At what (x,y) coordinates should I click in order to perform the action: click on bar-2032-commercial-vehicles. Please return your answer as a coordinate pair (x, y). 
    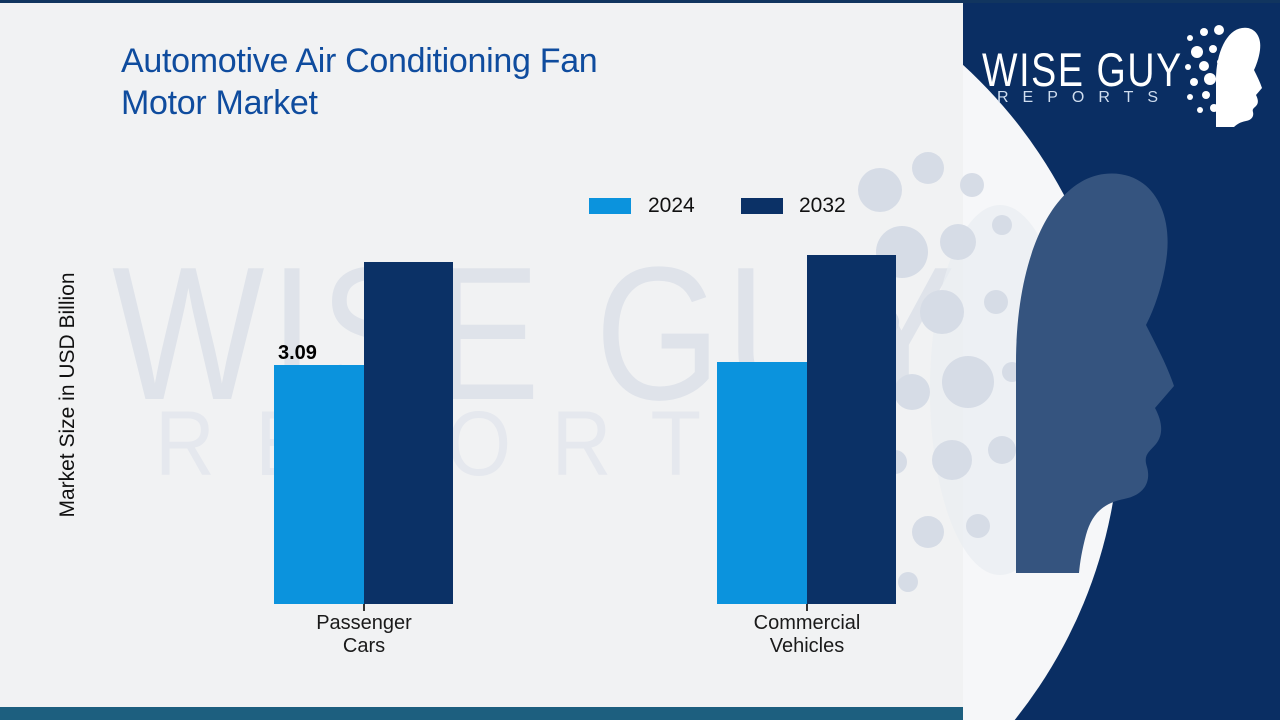
    Looking at the image, I should click on (851, 429).